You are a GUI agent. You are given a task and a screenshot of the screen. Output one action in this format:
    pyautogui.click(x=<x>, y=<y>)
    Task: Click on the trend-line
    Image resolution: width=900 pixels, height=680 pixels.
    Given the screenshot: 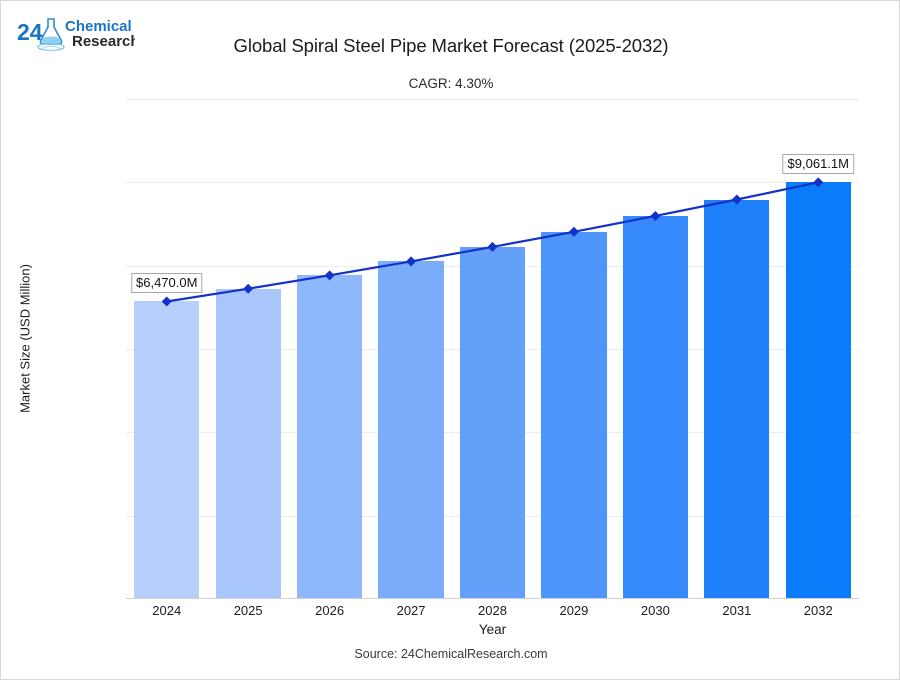 What is the action you would take?
    pyautogui.click(x=492, y=242)
    